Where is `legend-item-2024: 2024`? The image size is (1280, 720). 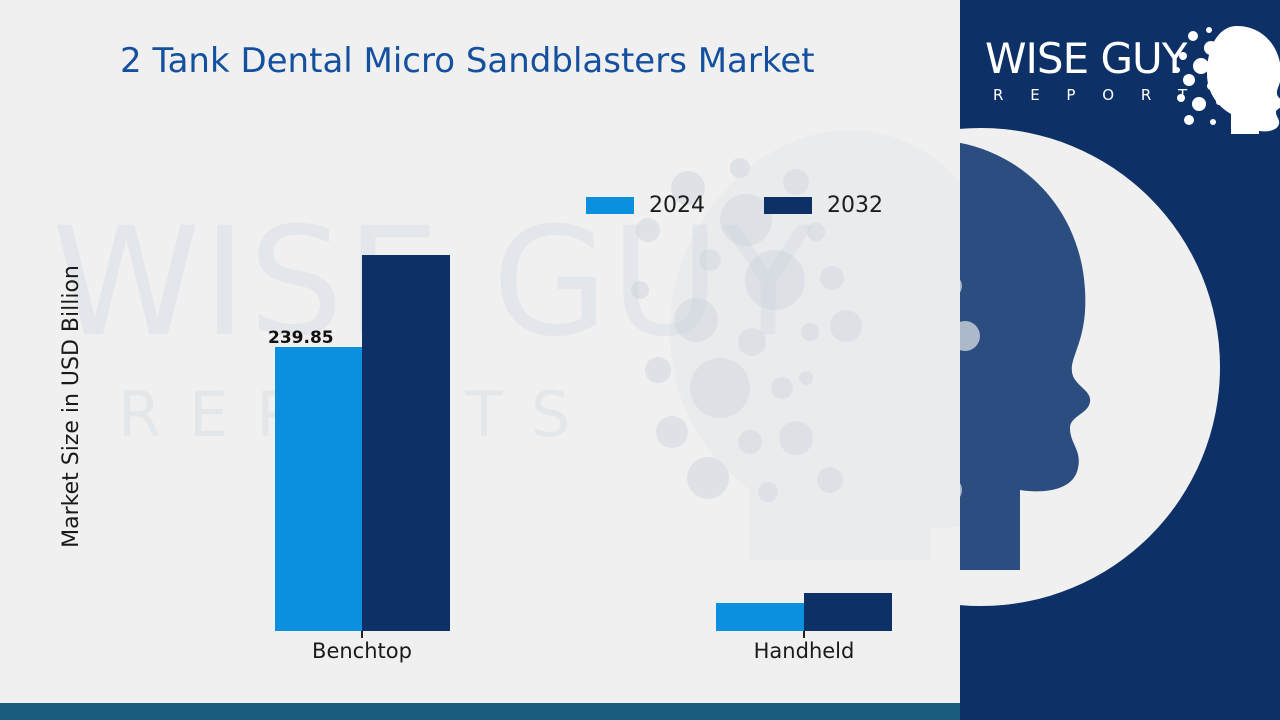 legend-item-2024: 2024 is located at coordinates (645, 205).